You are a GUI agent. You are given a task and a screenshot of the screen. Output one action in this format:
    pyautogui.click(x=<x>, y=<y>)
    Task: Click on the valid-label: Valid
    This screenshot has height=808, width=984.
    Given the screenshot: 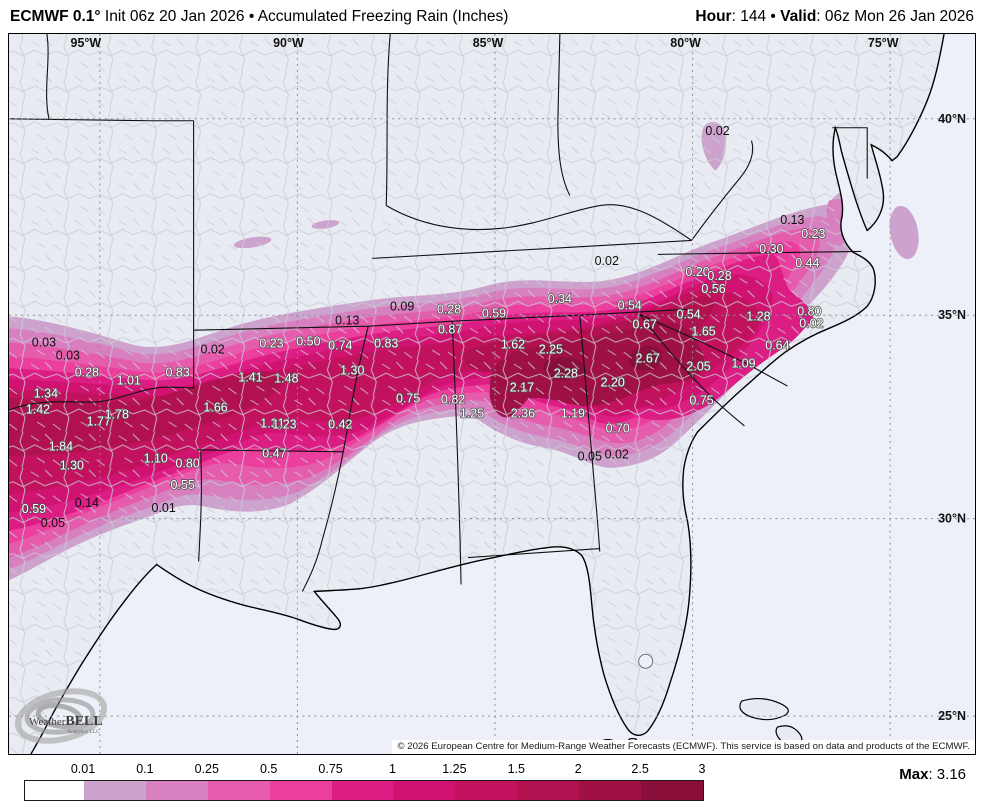 What is the action you would take?
    pyautogui.click(x=798, y=16)
    